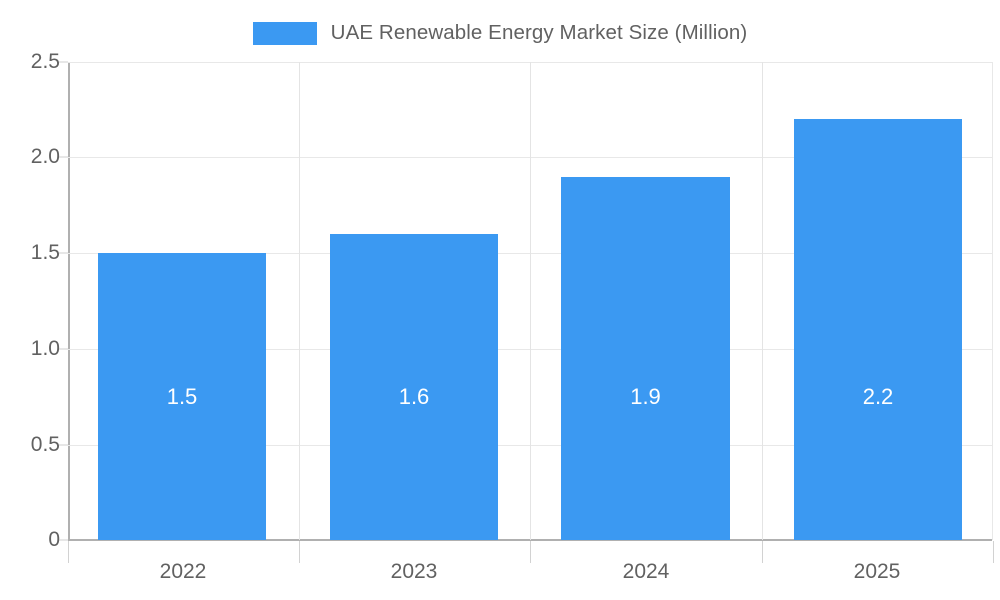 This screenshot has width=1000, height=600. I want to click on bar-2024: 1.9, so click(645, 358).